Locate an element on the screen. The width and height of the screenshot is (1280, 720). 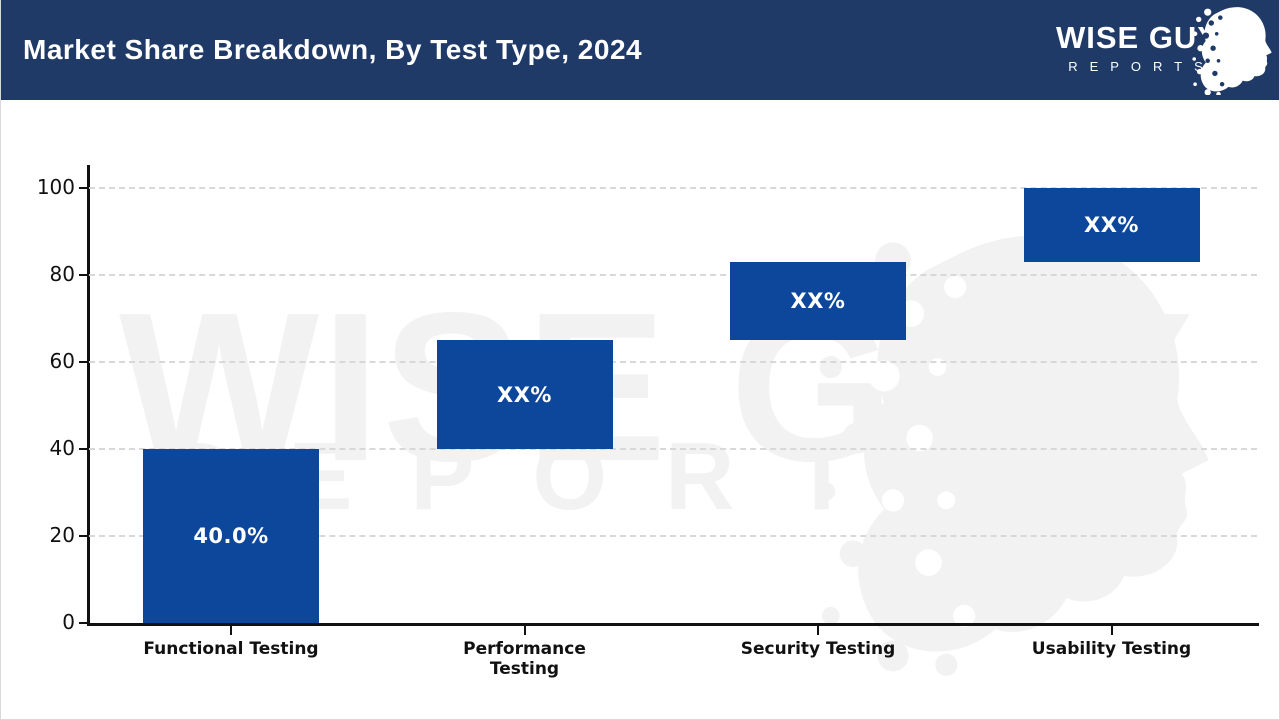
bar-security-testing: XX% is located at coordinates (818, 301).